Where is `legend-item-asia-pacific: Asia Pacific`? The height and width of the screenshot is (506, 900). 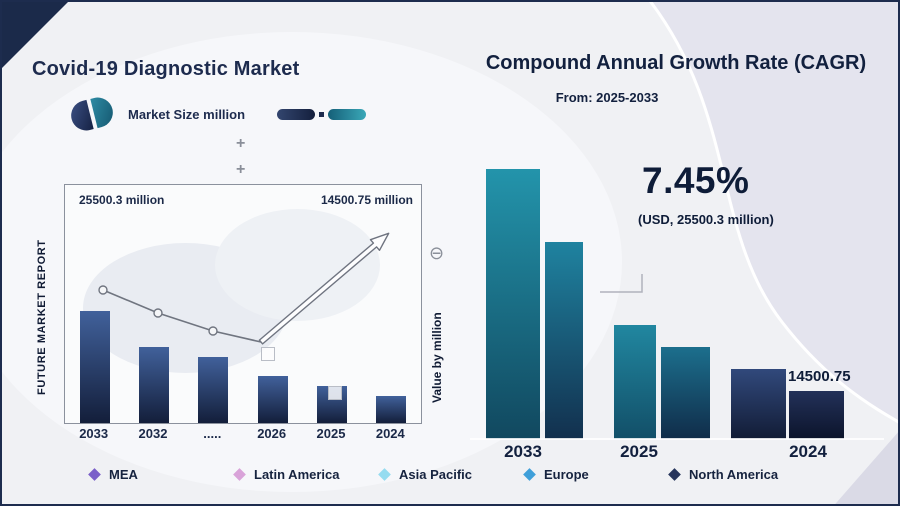
legend-item-asia-pacific: Asia Pacific is located at coordinates (425, 474).